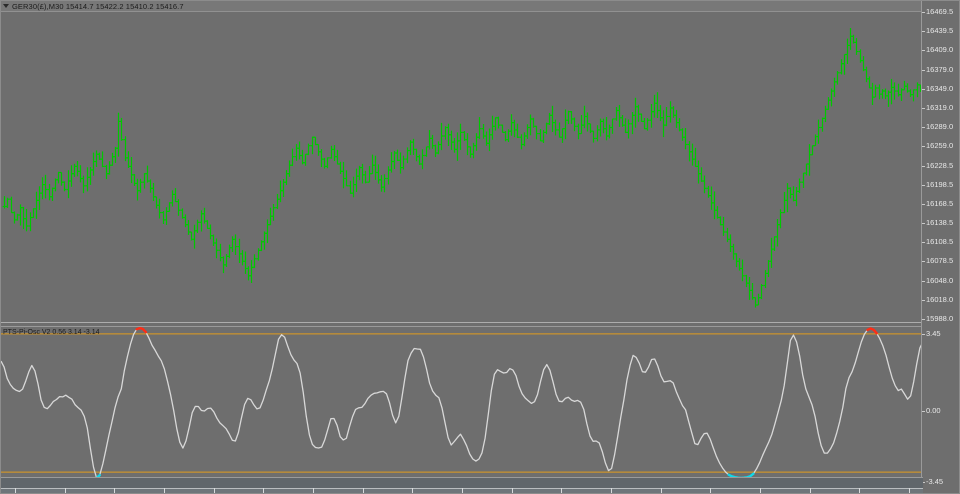 This screenshot has height=494, width=960. I want to click on oscillator-scale-label: 3.45, so click(933, 333).